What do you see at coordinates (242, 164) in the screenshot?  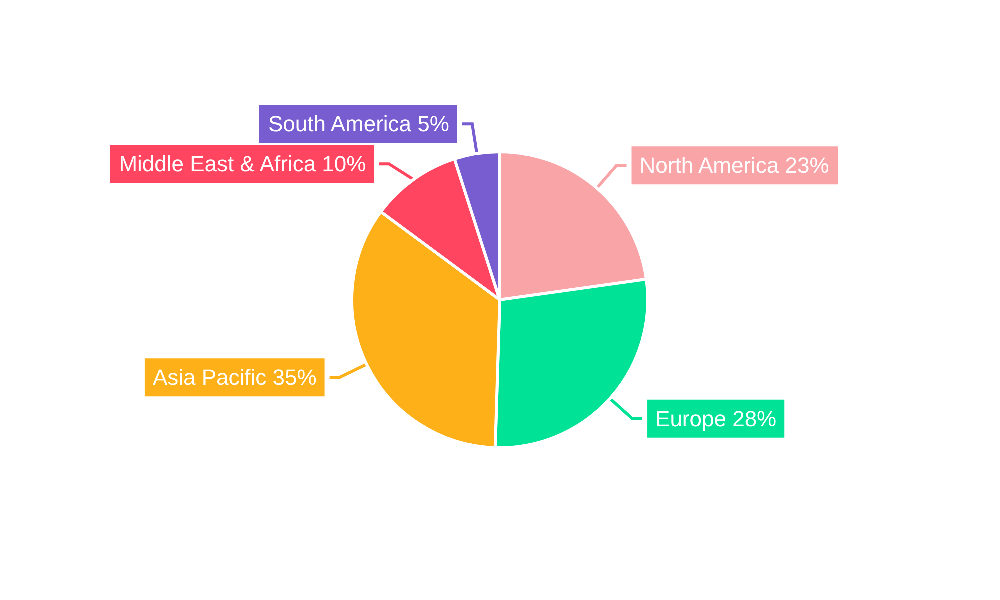 I see `slice-label: Middle East & Africa 10%` at bounding box center [242, 164].